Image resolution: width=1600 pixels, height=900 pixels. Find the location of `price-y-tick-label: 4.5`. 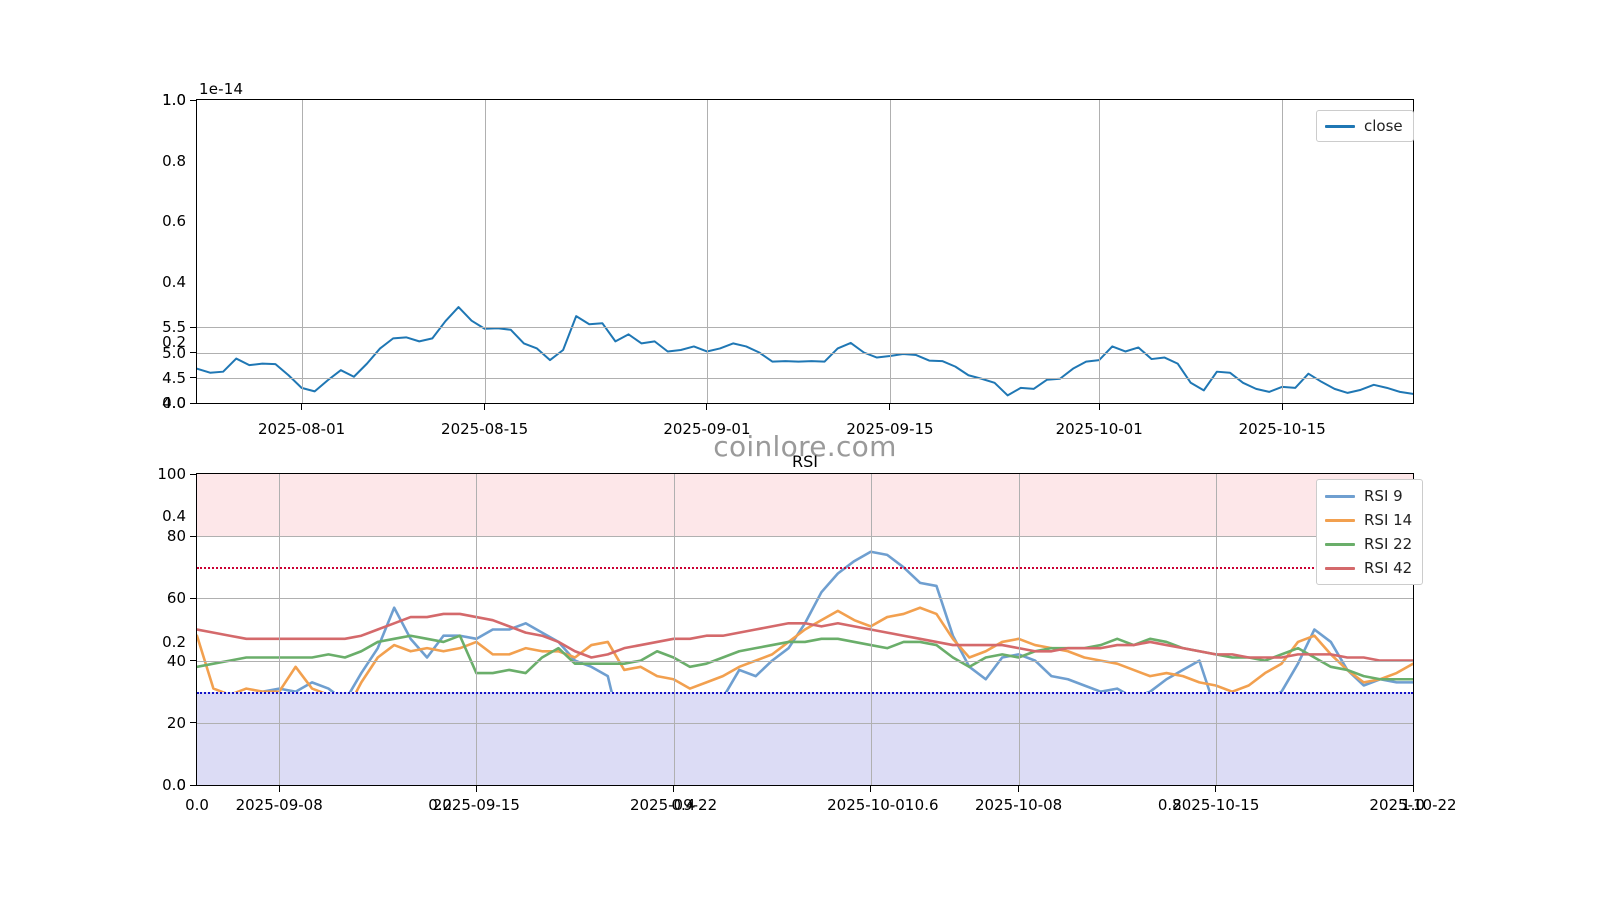

price-y-tick-label: 4.5 is located at coordinates (174, 377).